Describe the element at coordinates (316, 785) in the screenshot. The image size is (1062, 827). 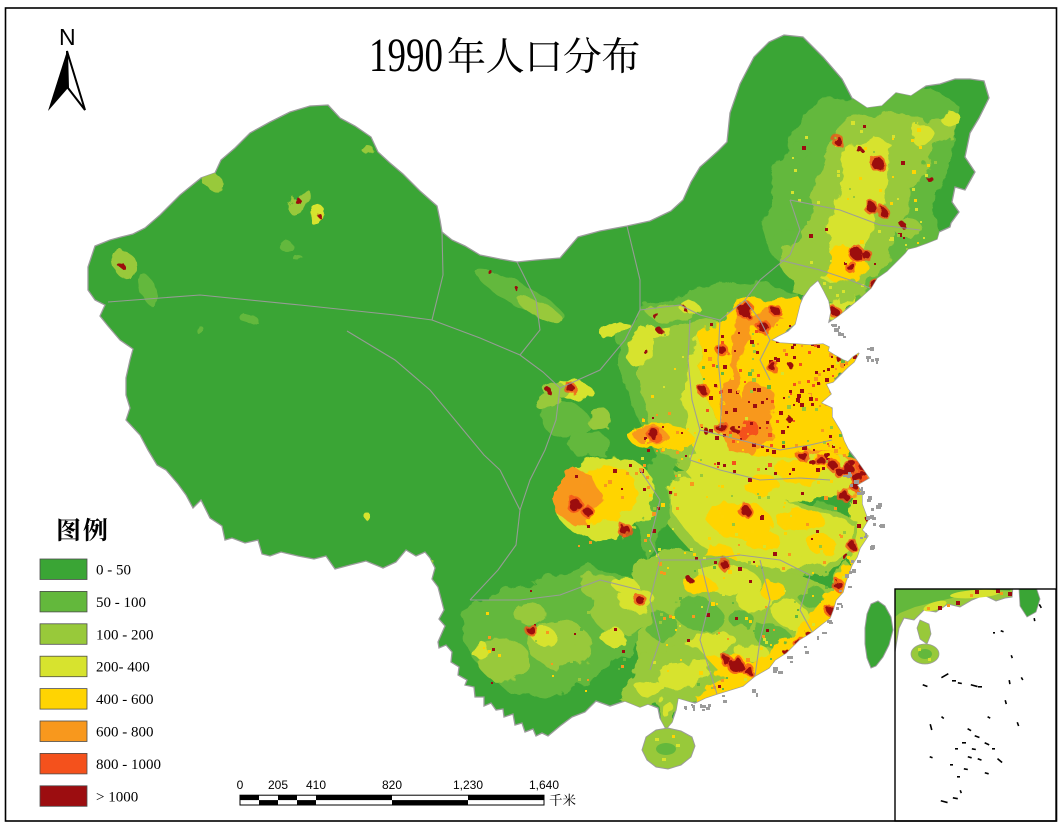
I see `svg-text: 410` at that location.